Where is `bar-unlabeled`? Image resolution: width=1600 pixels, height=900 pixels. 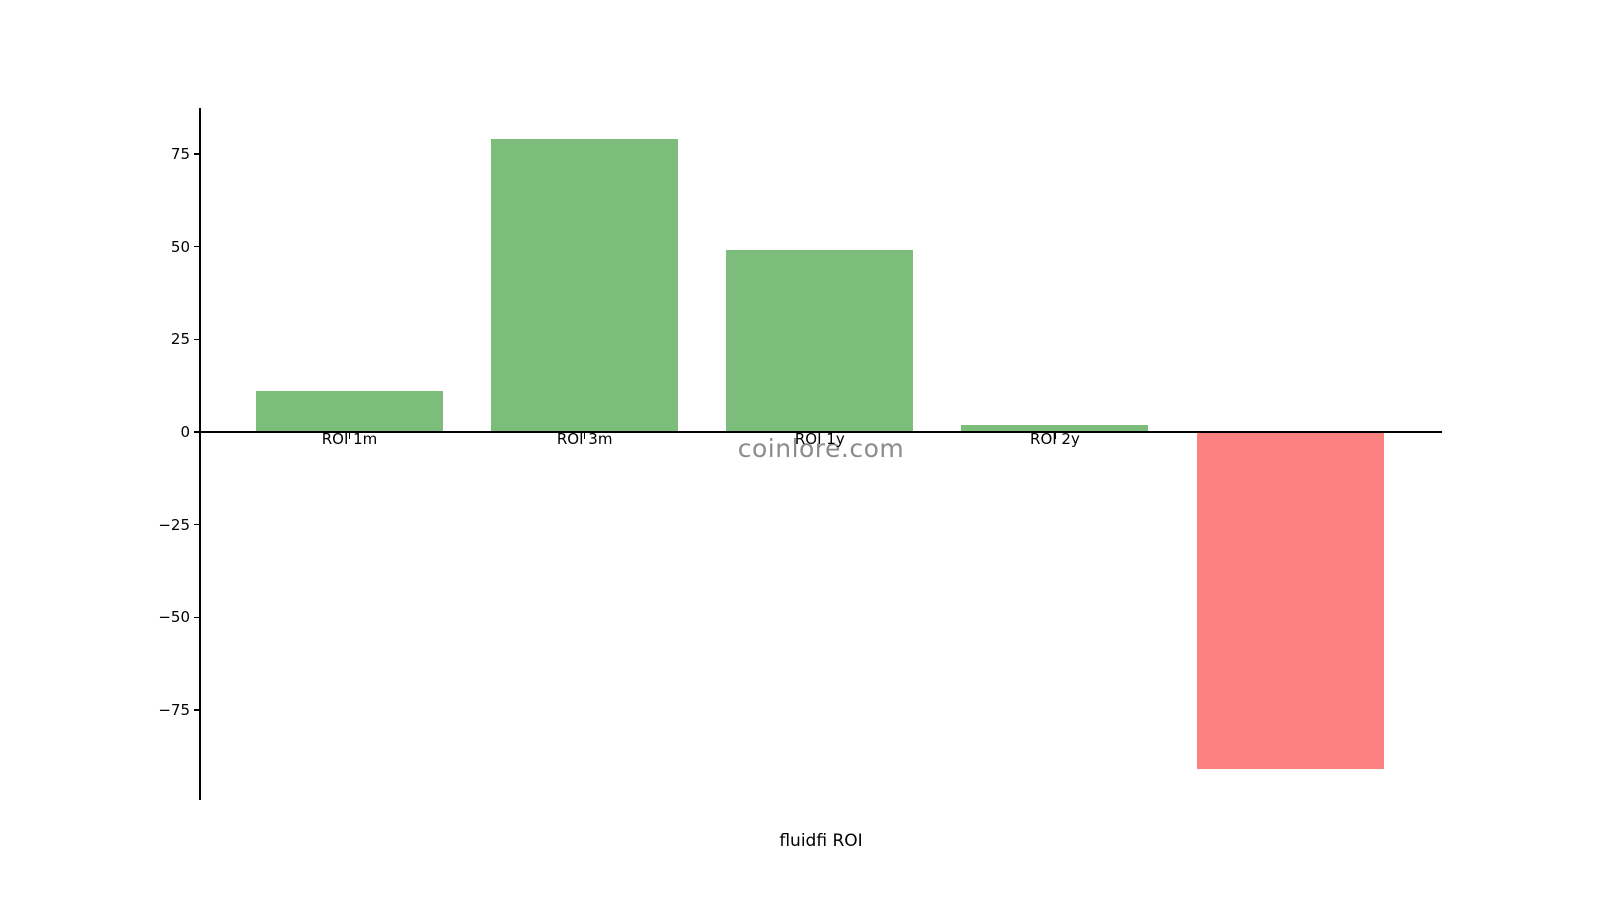
bar-unlabeled is located at coordinates (1290, 601).